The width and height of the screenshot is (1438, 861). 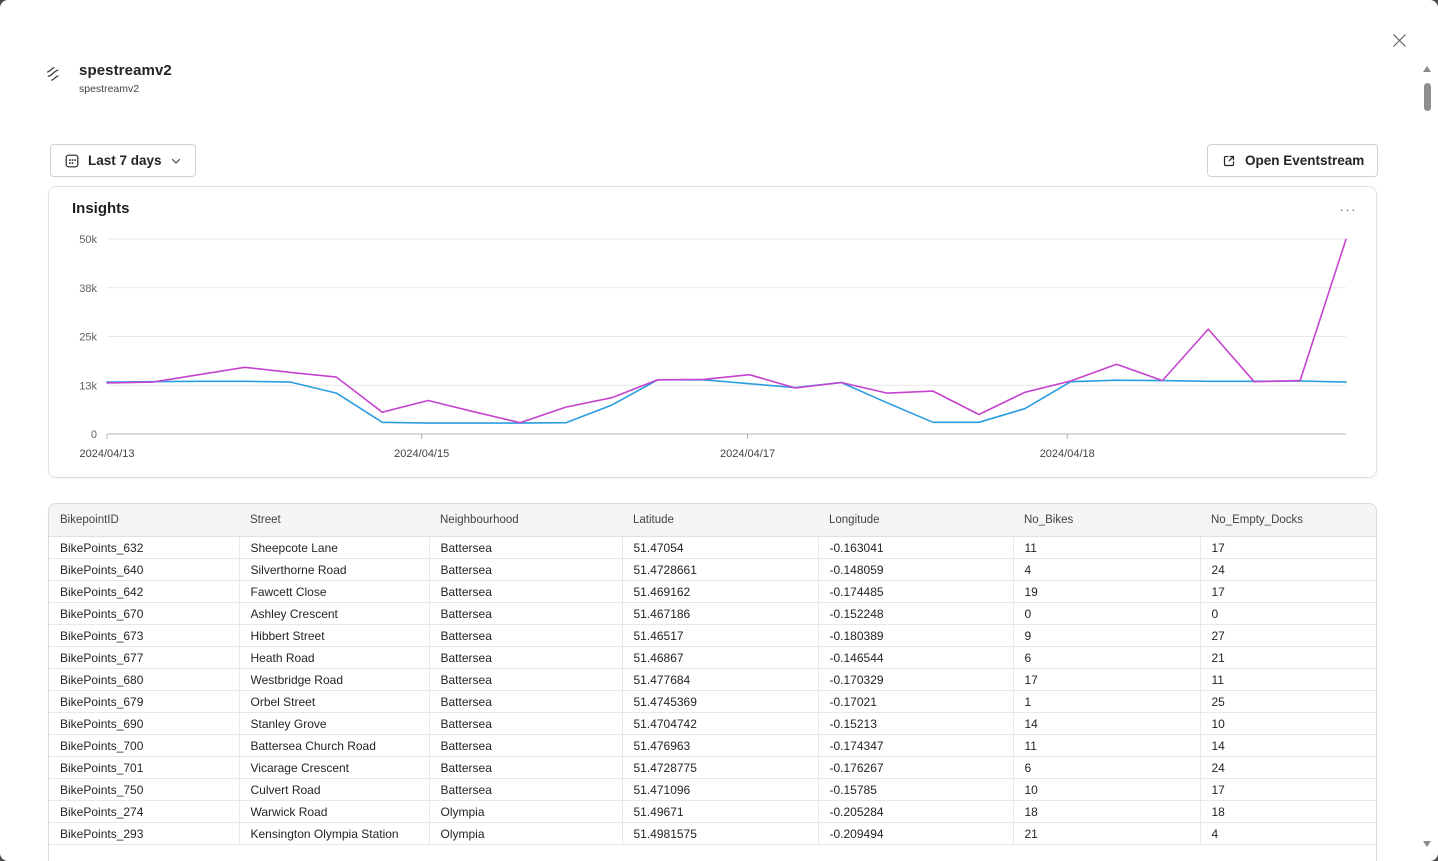 I want to click on close-icon, so click(x=1399, y=40).